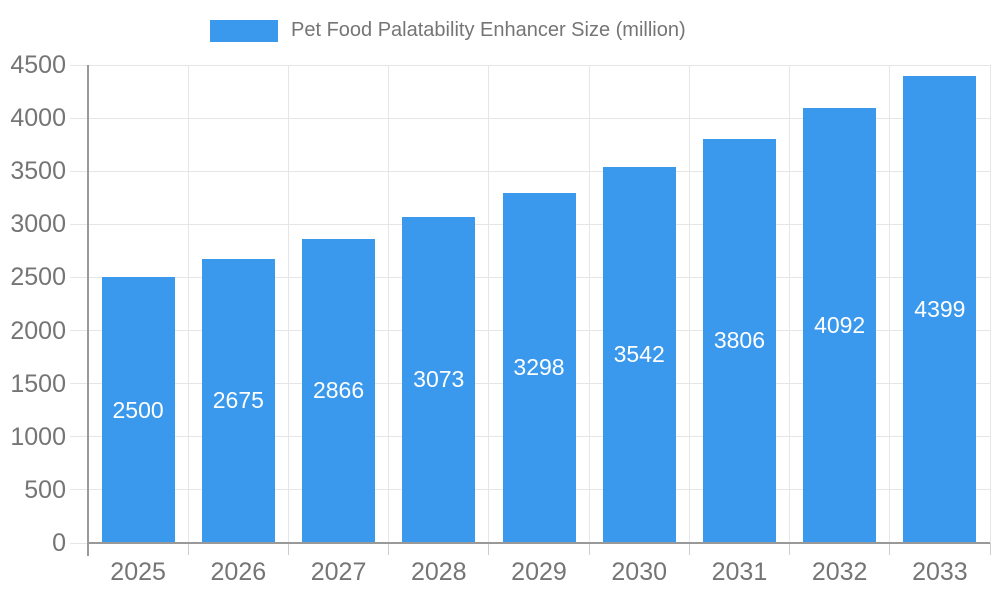 The width and height of the screenshot is (1000, 600). Describe the element at coordinates (45, 489) in the screenshot. I see `y-axis-tick-label: 500` at that location.